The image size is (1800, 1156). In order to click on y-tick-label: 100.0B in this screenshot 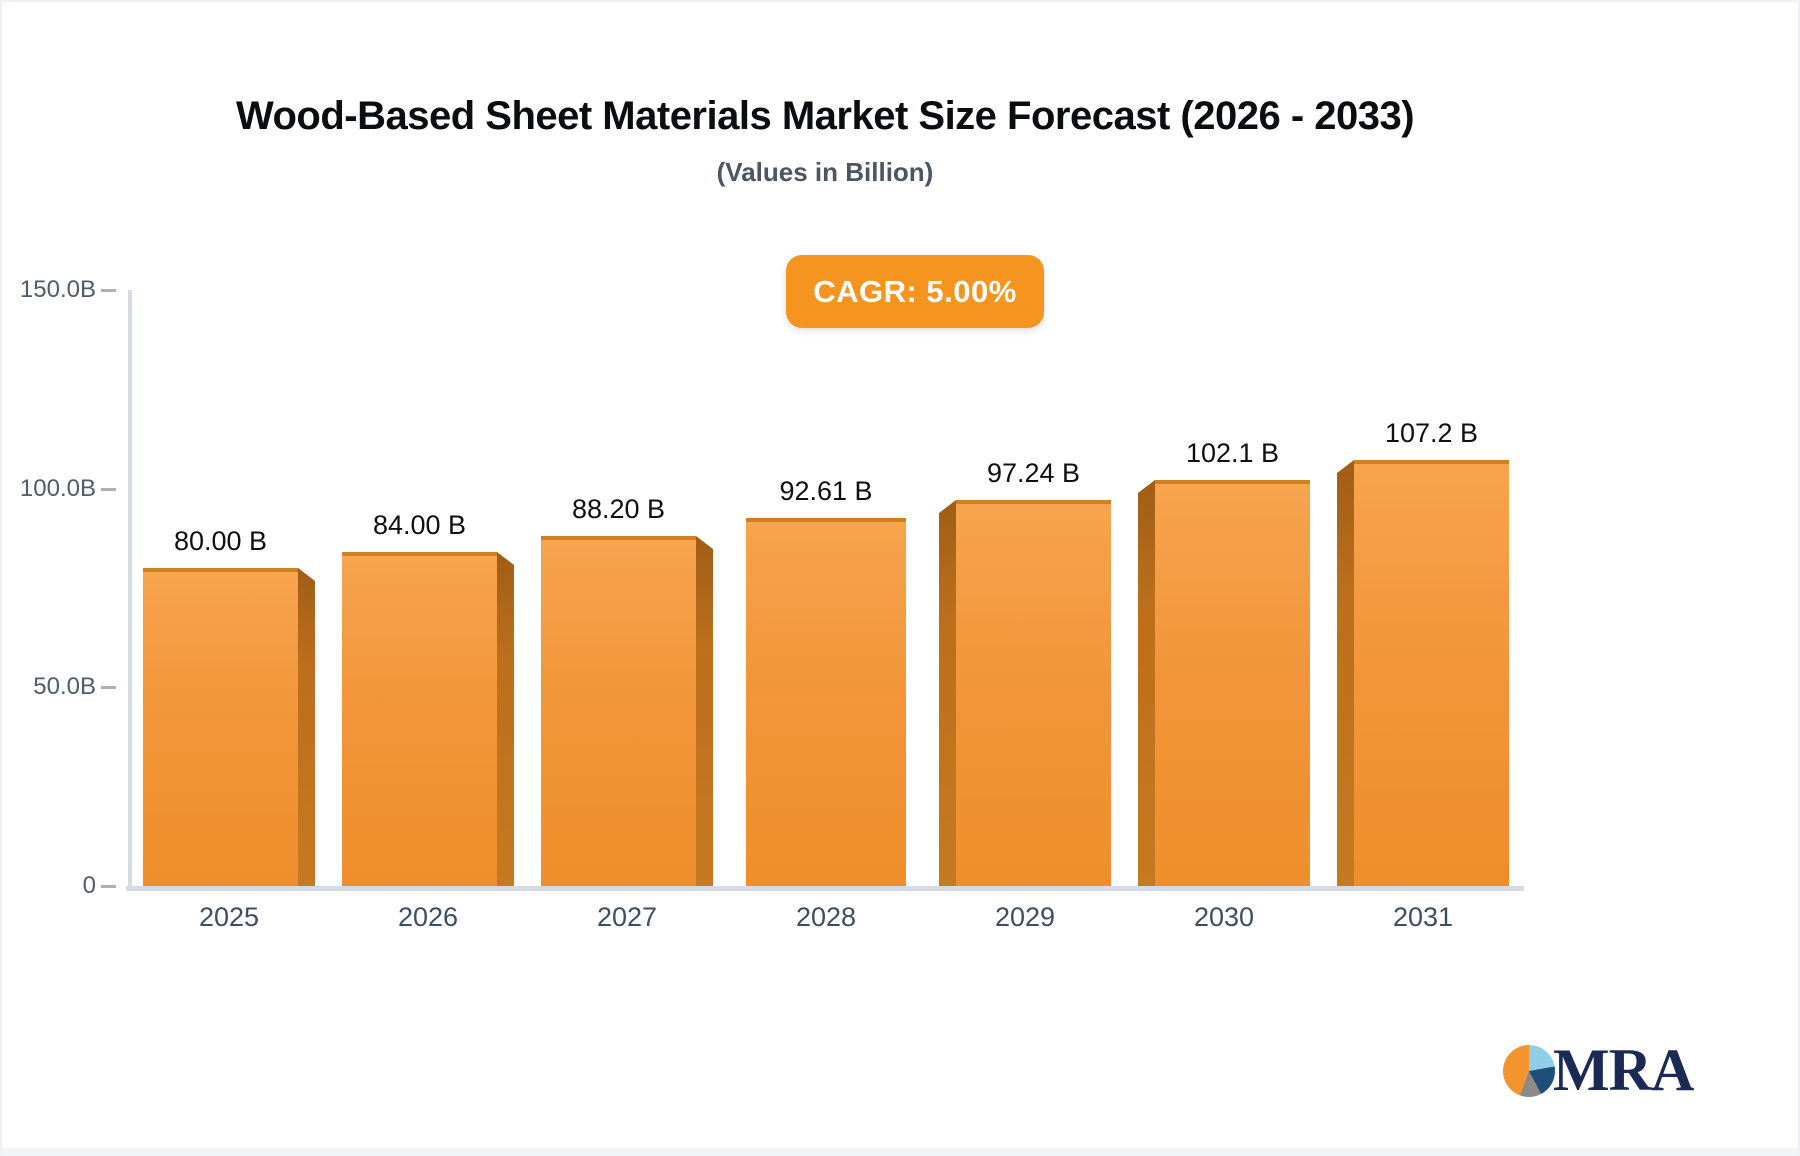, I will do `click(57, 488)`.